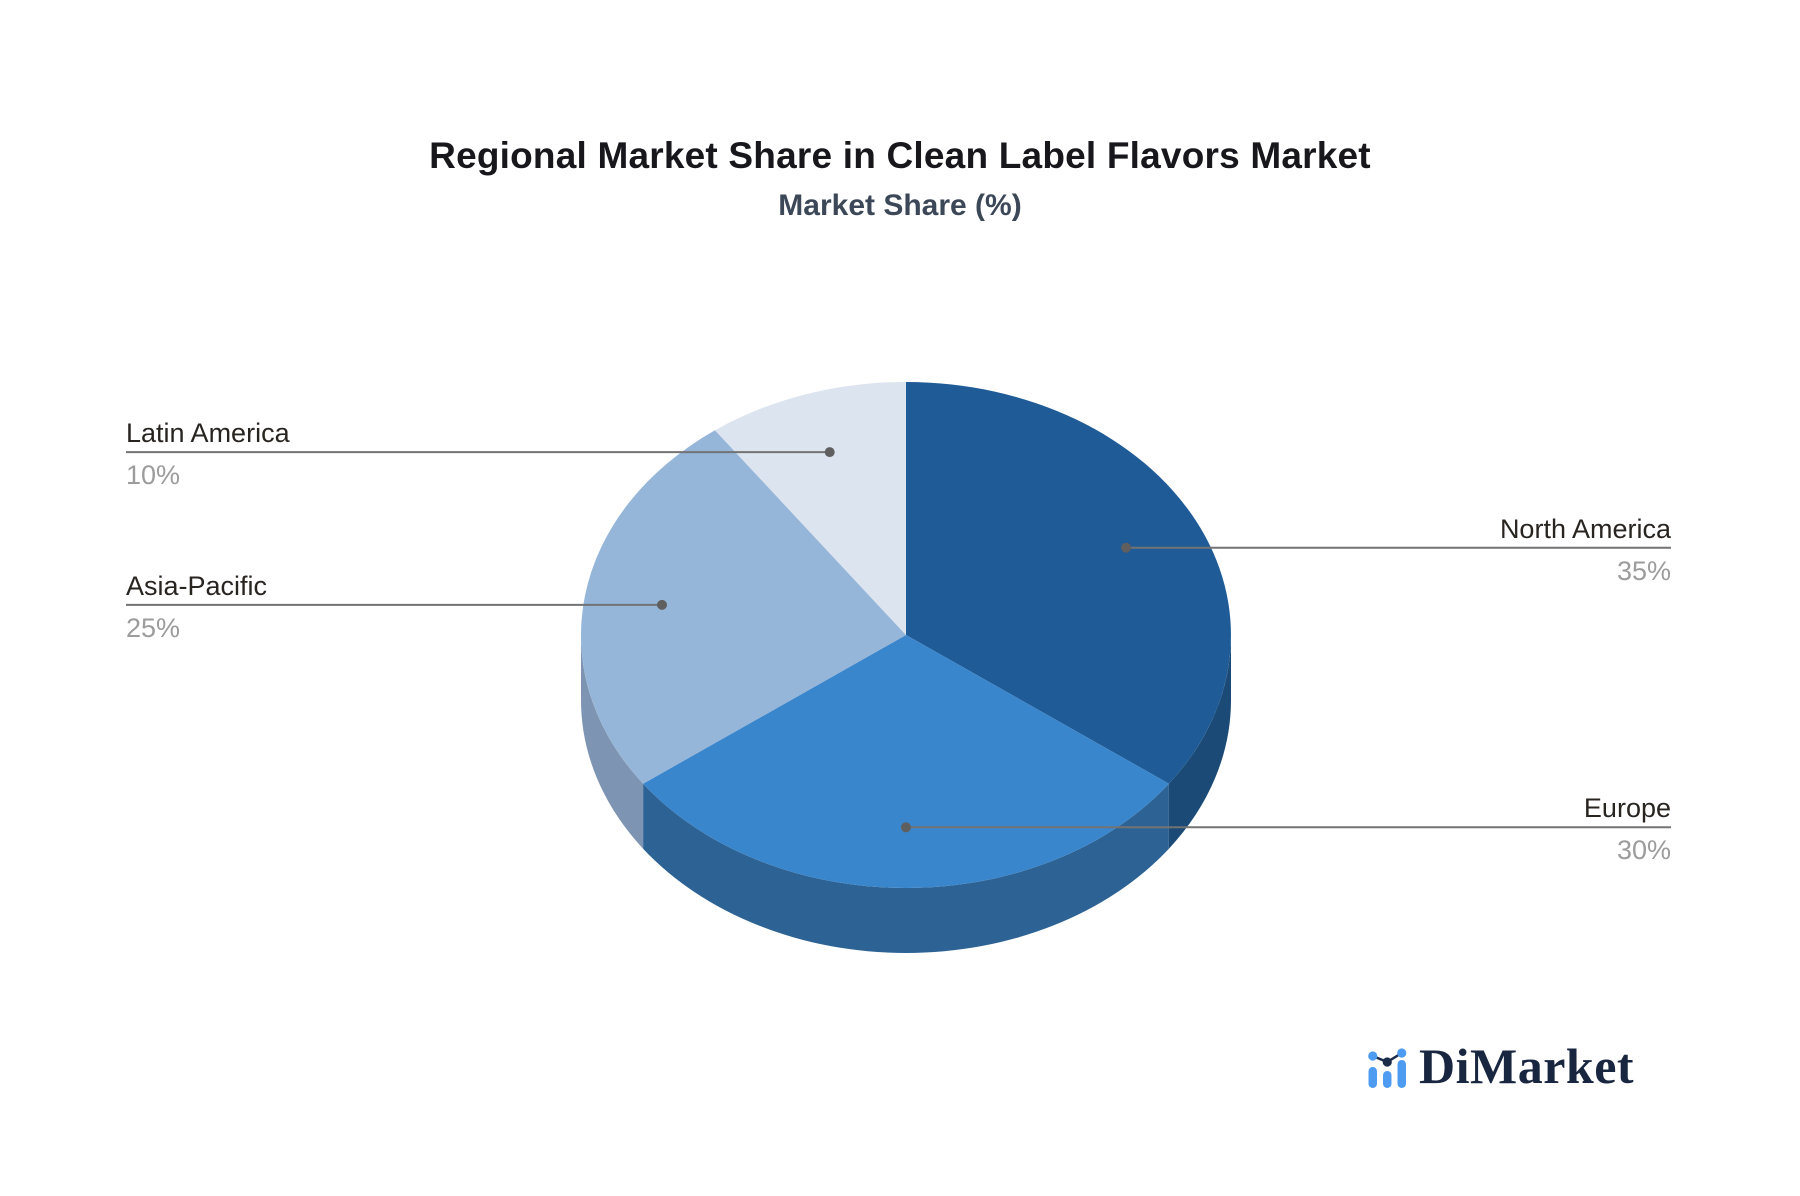 The image size is (1800, 1196). I want to click on pie-slice-europe, so click(906, 761).